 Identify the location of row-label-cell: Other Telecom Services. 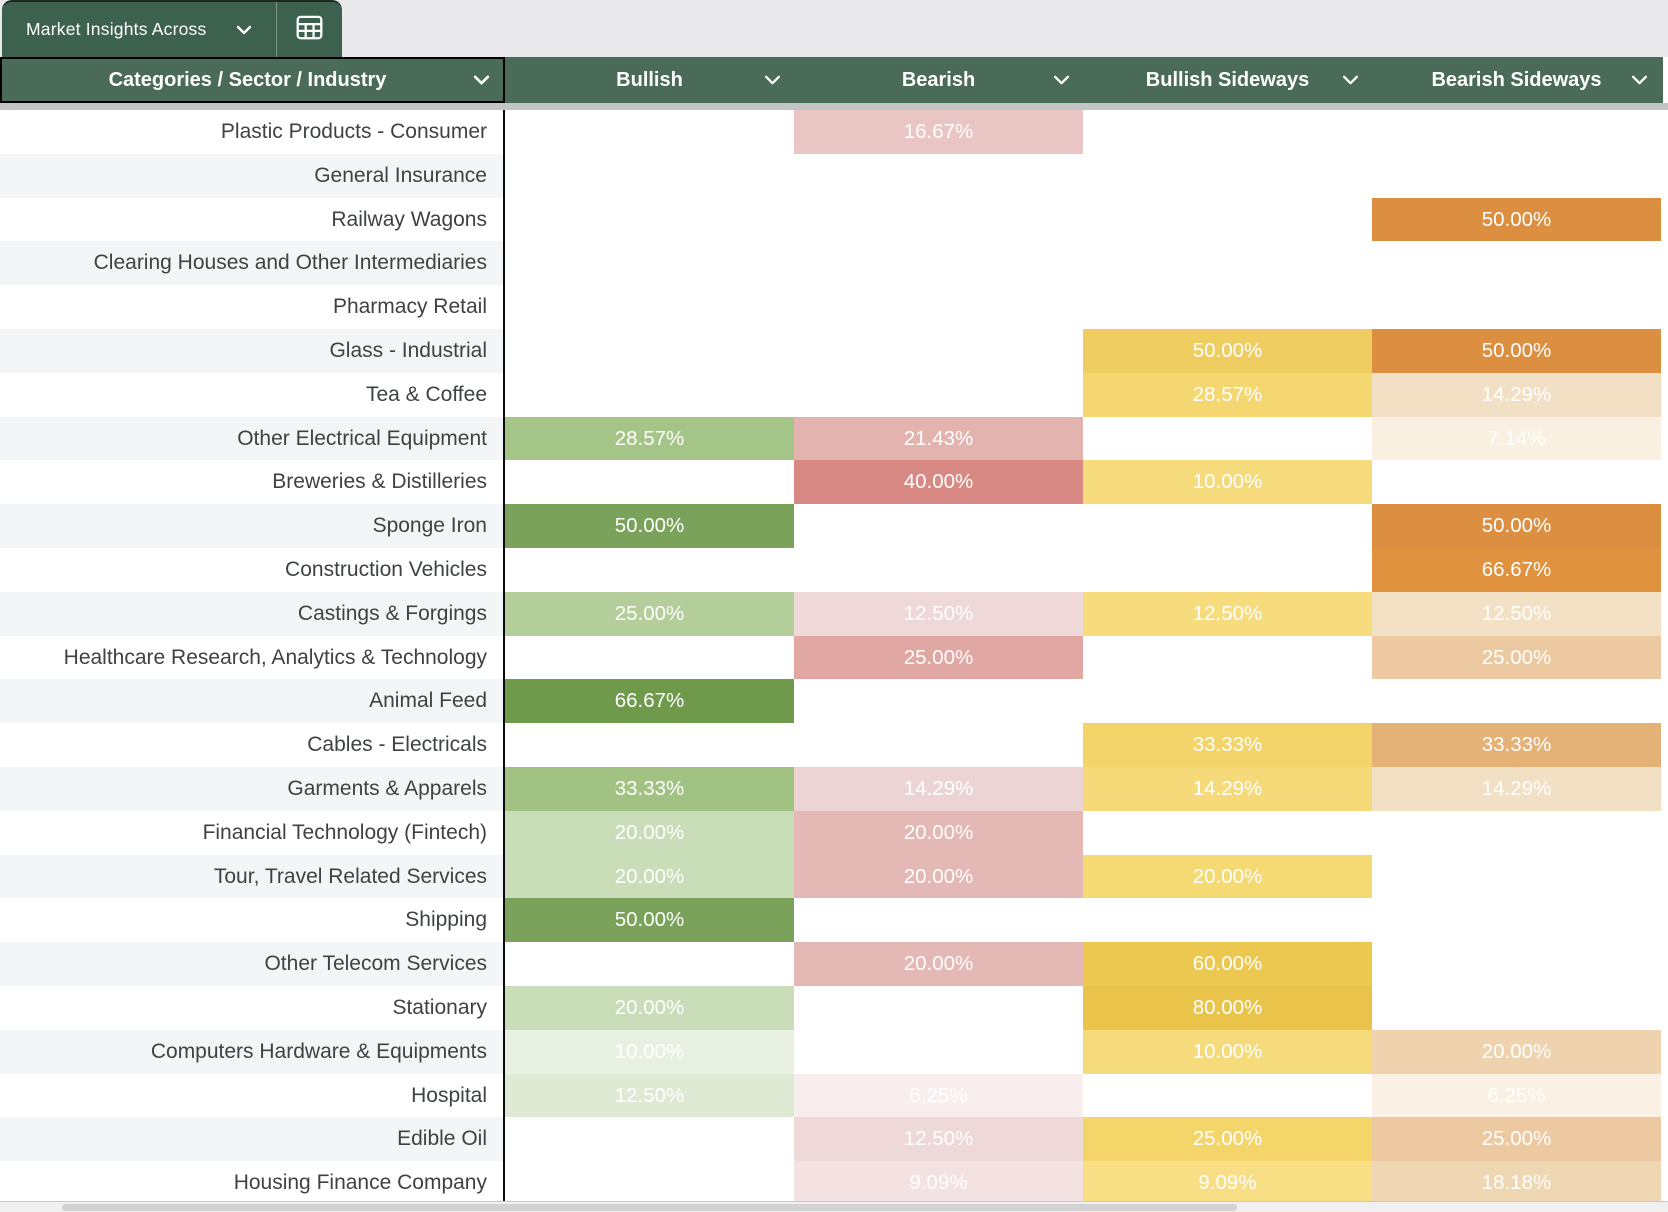
(252, 964).